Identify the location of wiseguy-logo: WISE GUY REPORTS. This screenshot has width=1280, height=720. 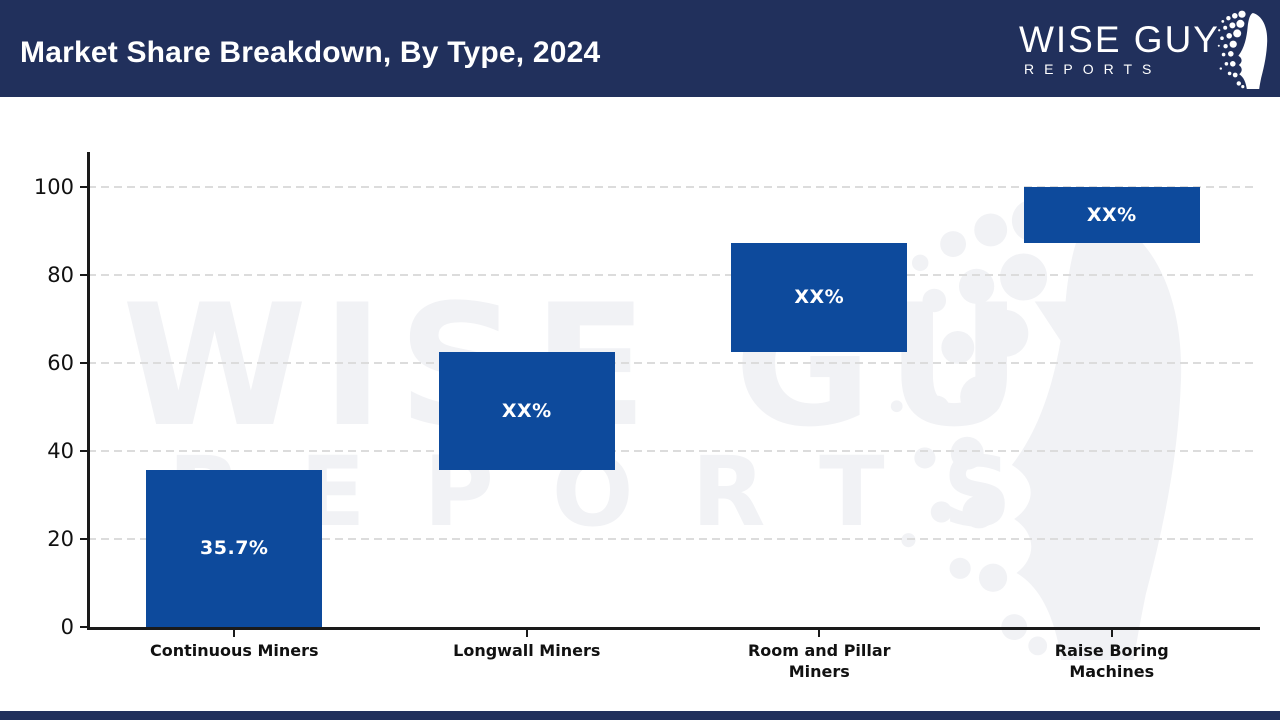
(1144, 49).